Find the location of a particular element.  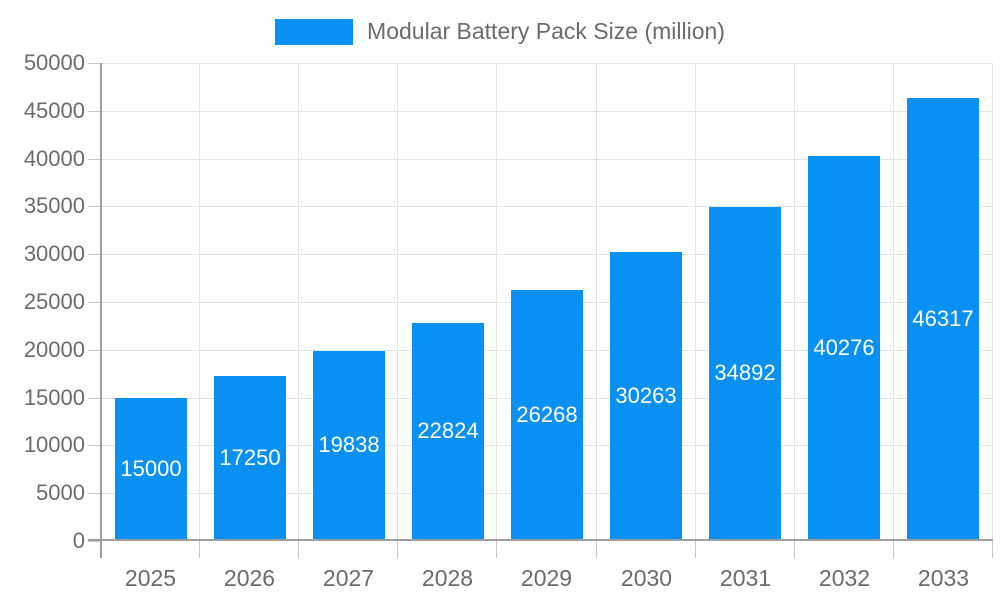

legend-swatch is located at coordinates (314, 31).